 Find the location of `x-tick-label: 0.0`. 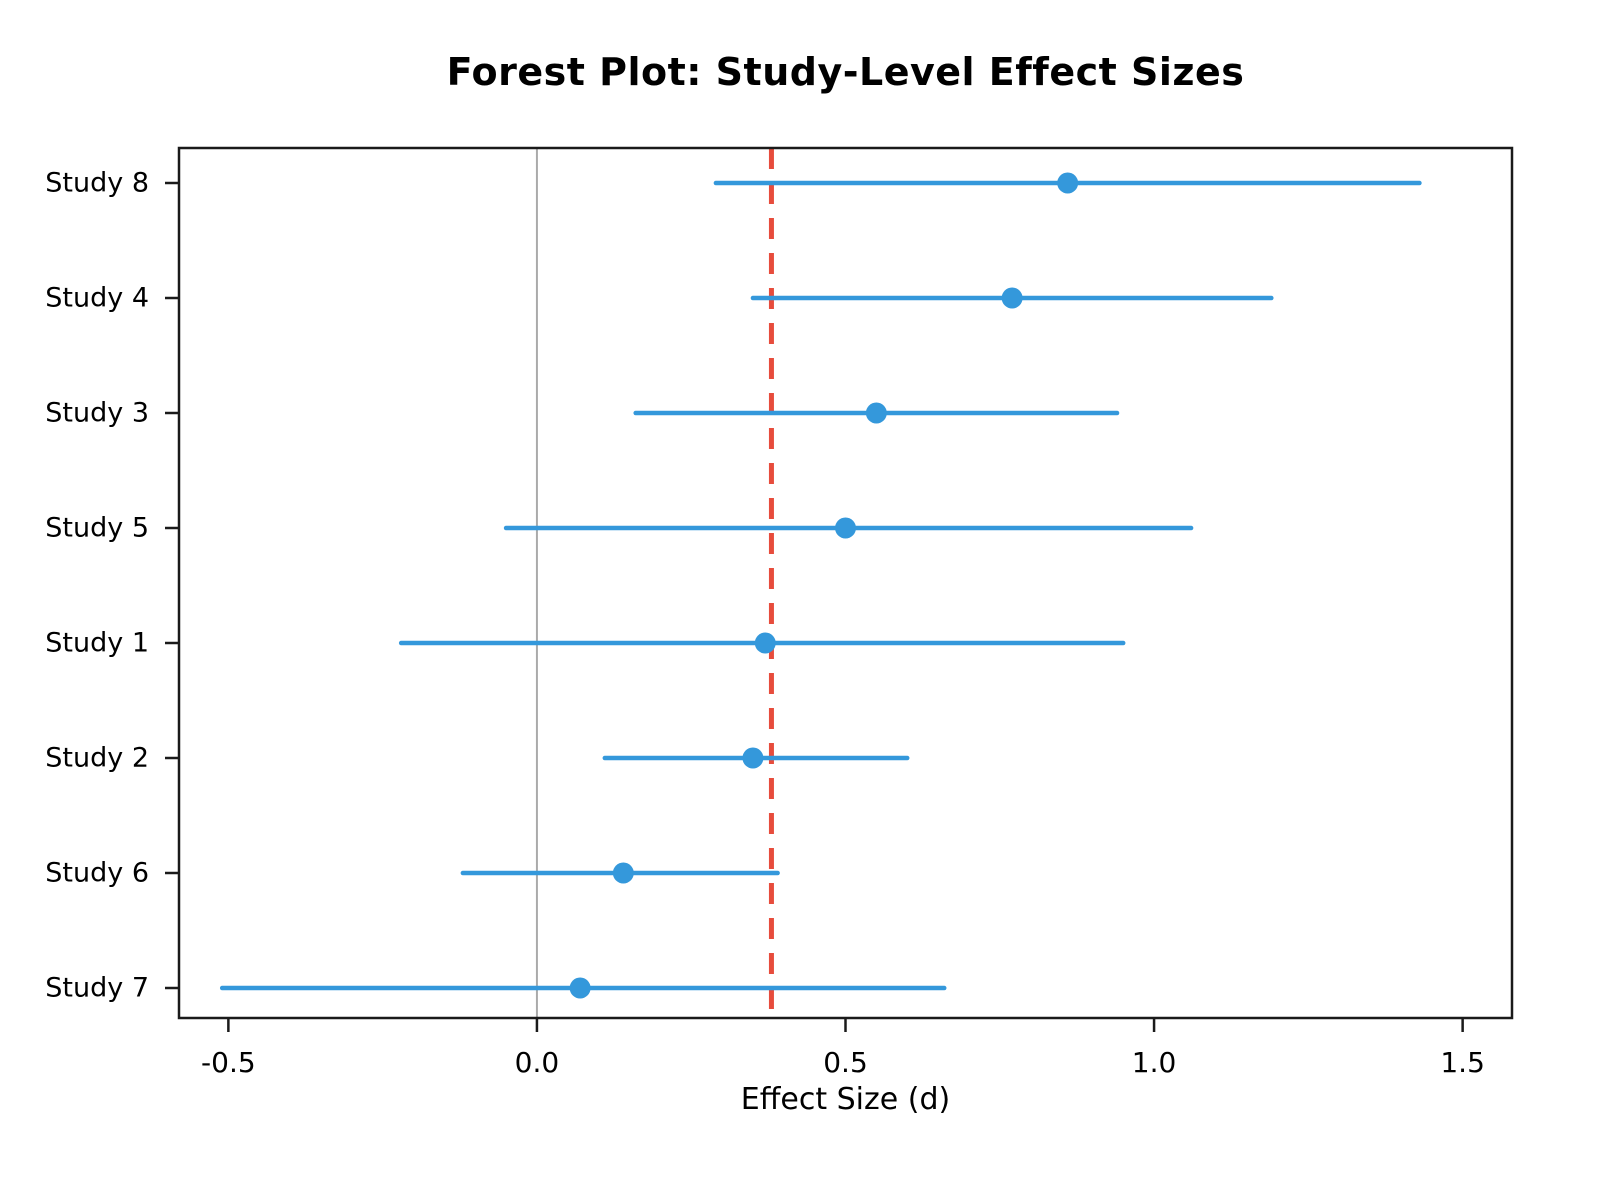

x-tick-label: 0.0 is located at coordinates (537, 1062).